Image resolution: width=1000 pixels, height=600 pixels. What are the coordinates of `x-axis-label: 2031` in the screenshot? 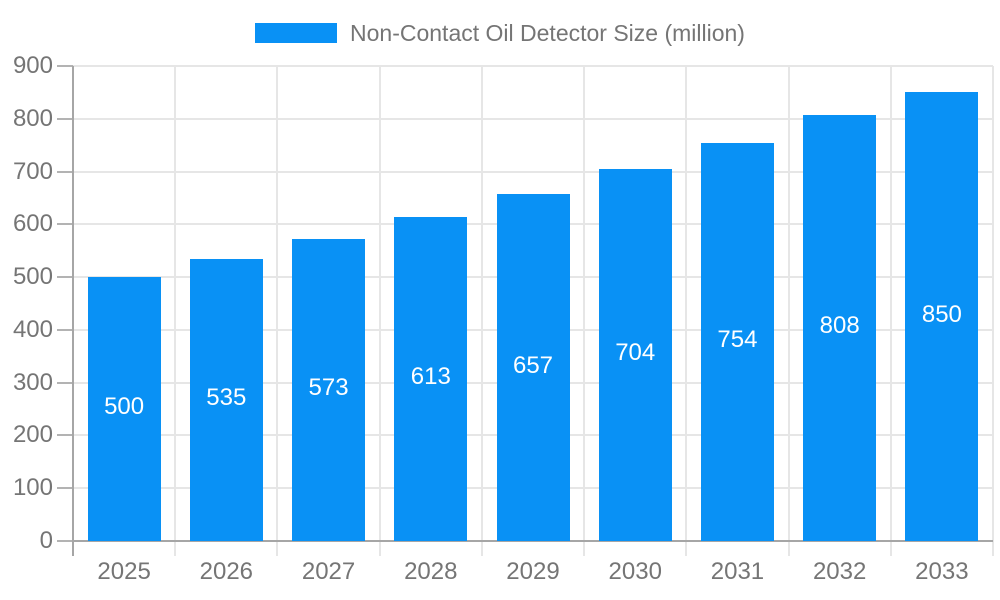 It's located at (737, 571).